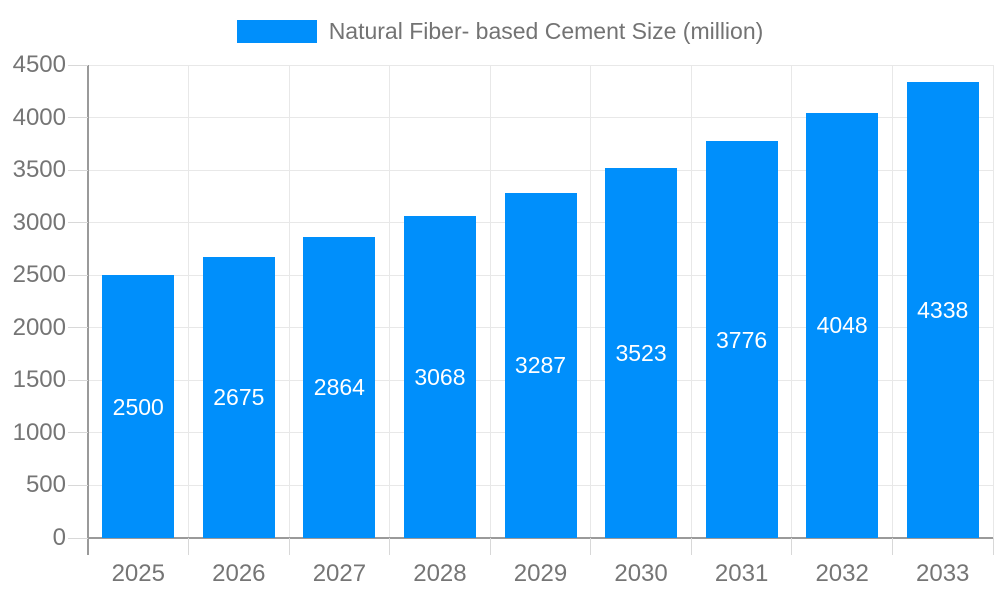 This screenshot has width=1000, height=600. What do you see at coordinates (943, 573) in the screenshot?
I see `x-axis-tick-label: 2033` at bounding box center [943, 573].